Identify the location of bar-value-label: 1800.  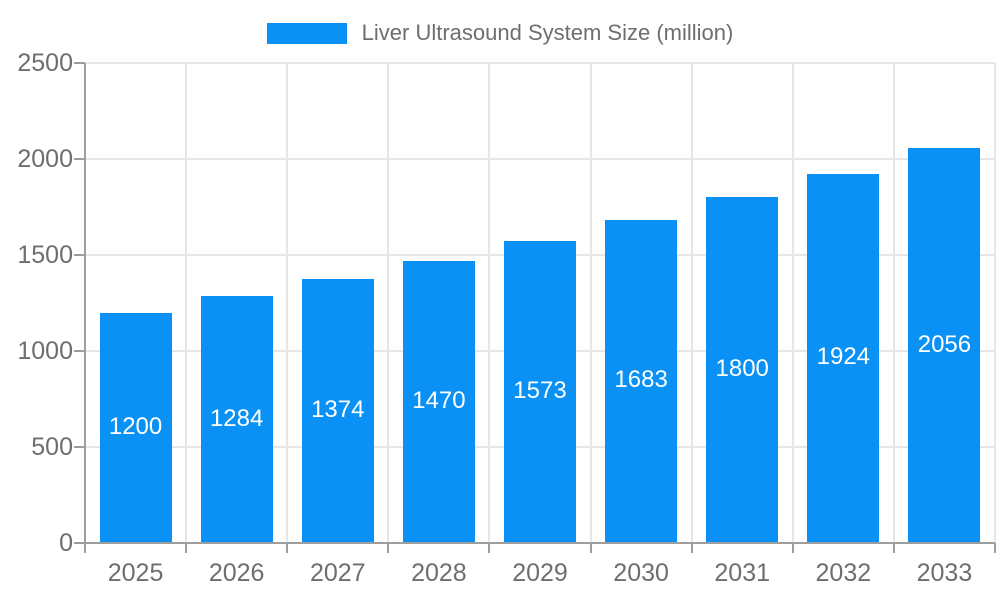
(742, 369).